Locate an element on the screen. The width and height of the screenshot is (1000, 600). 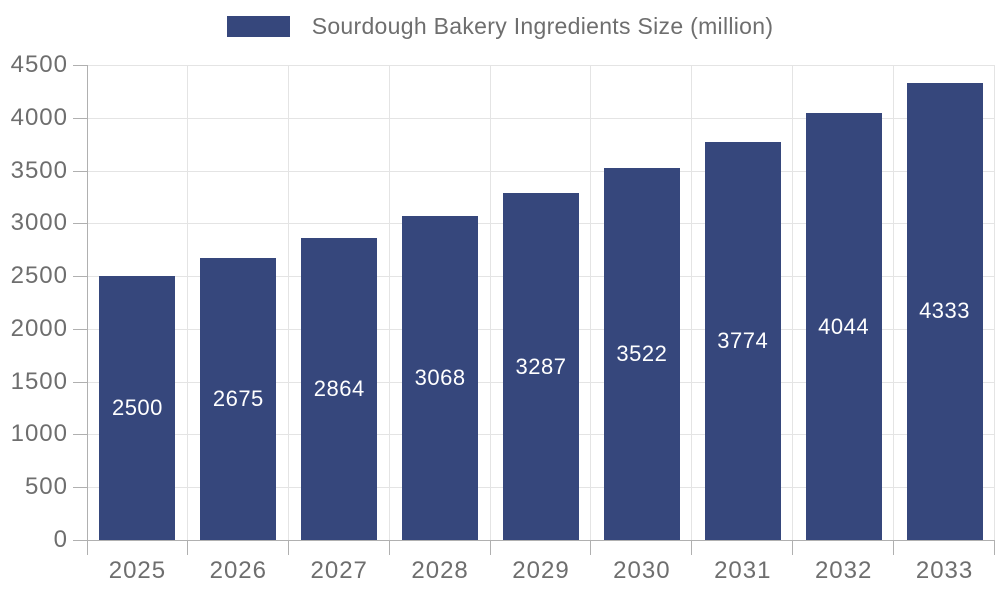
bar-value-label: 3774 is located at coordinates (743, 340).